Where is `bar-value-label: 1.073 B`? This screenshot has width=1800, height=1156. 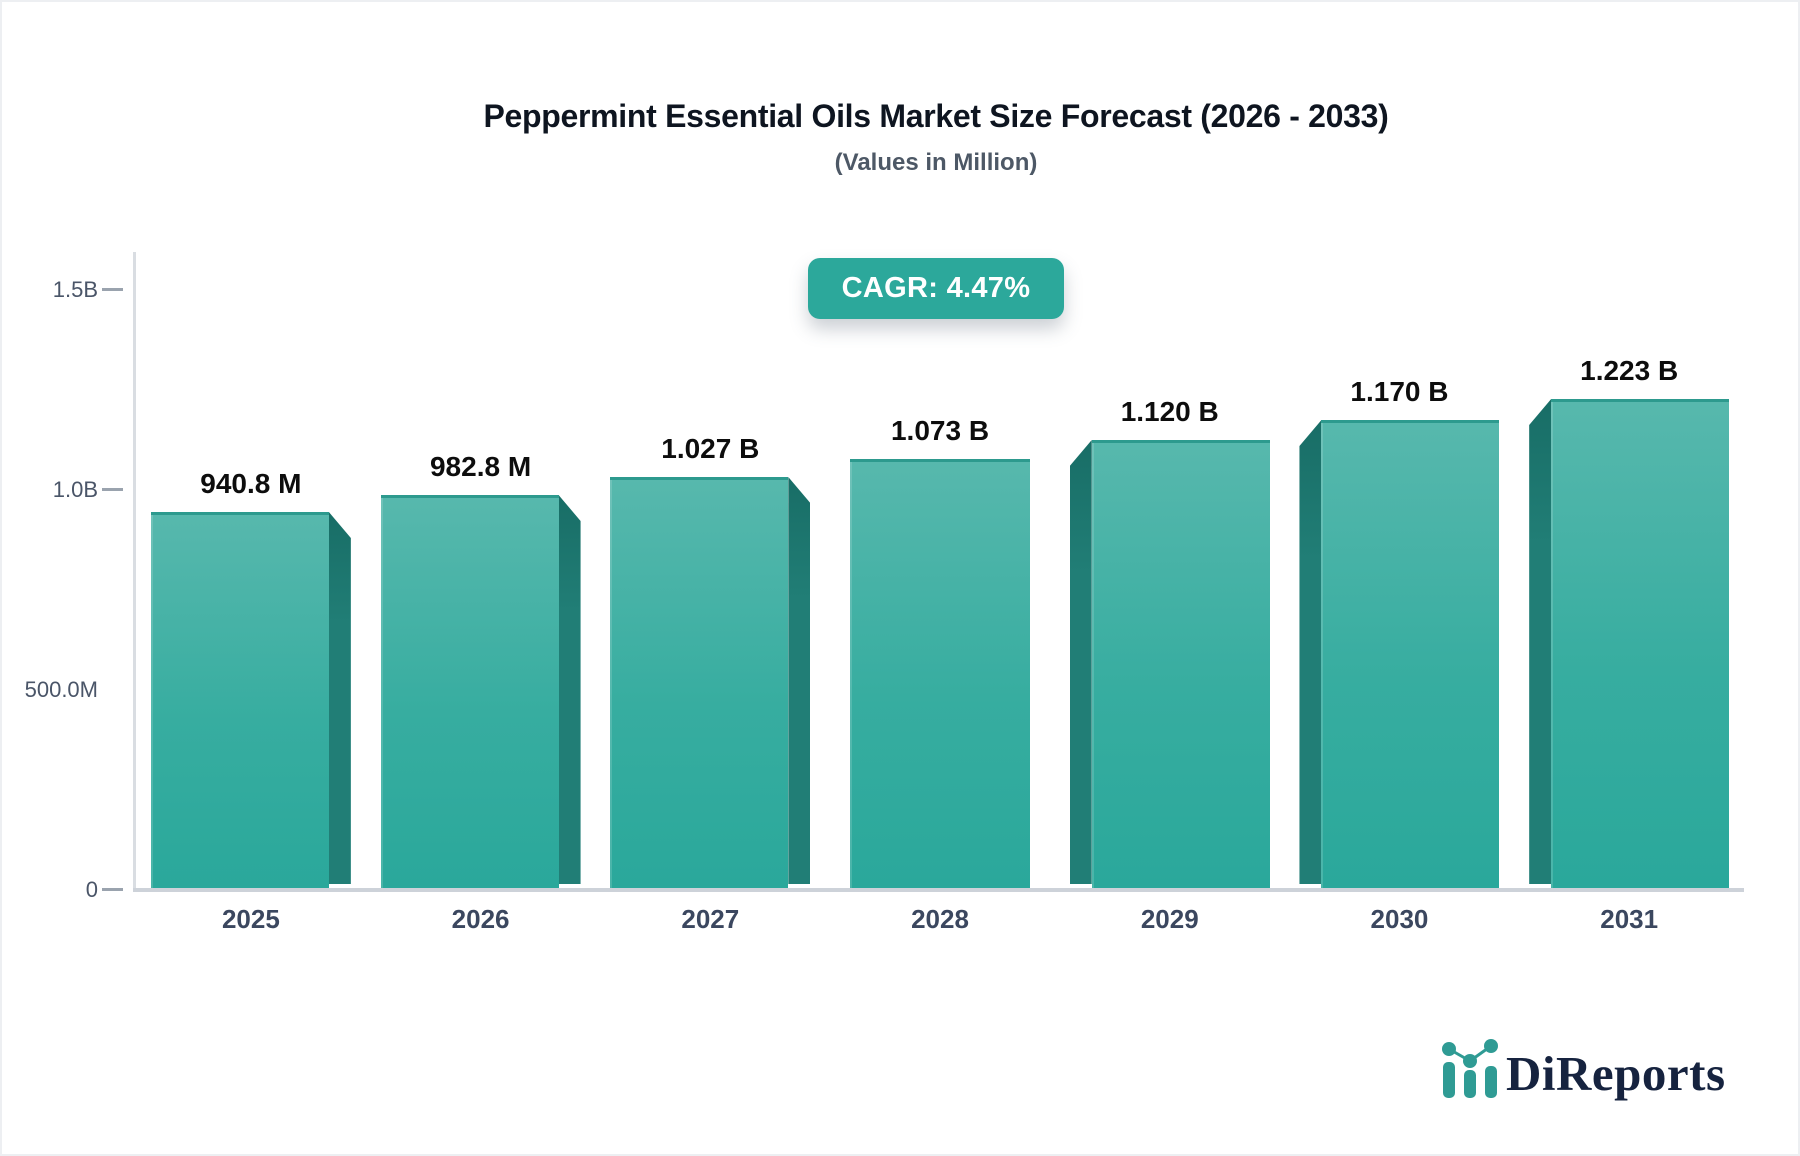 bar-value-label: 1.073 B is located at coordinates (940, 430).